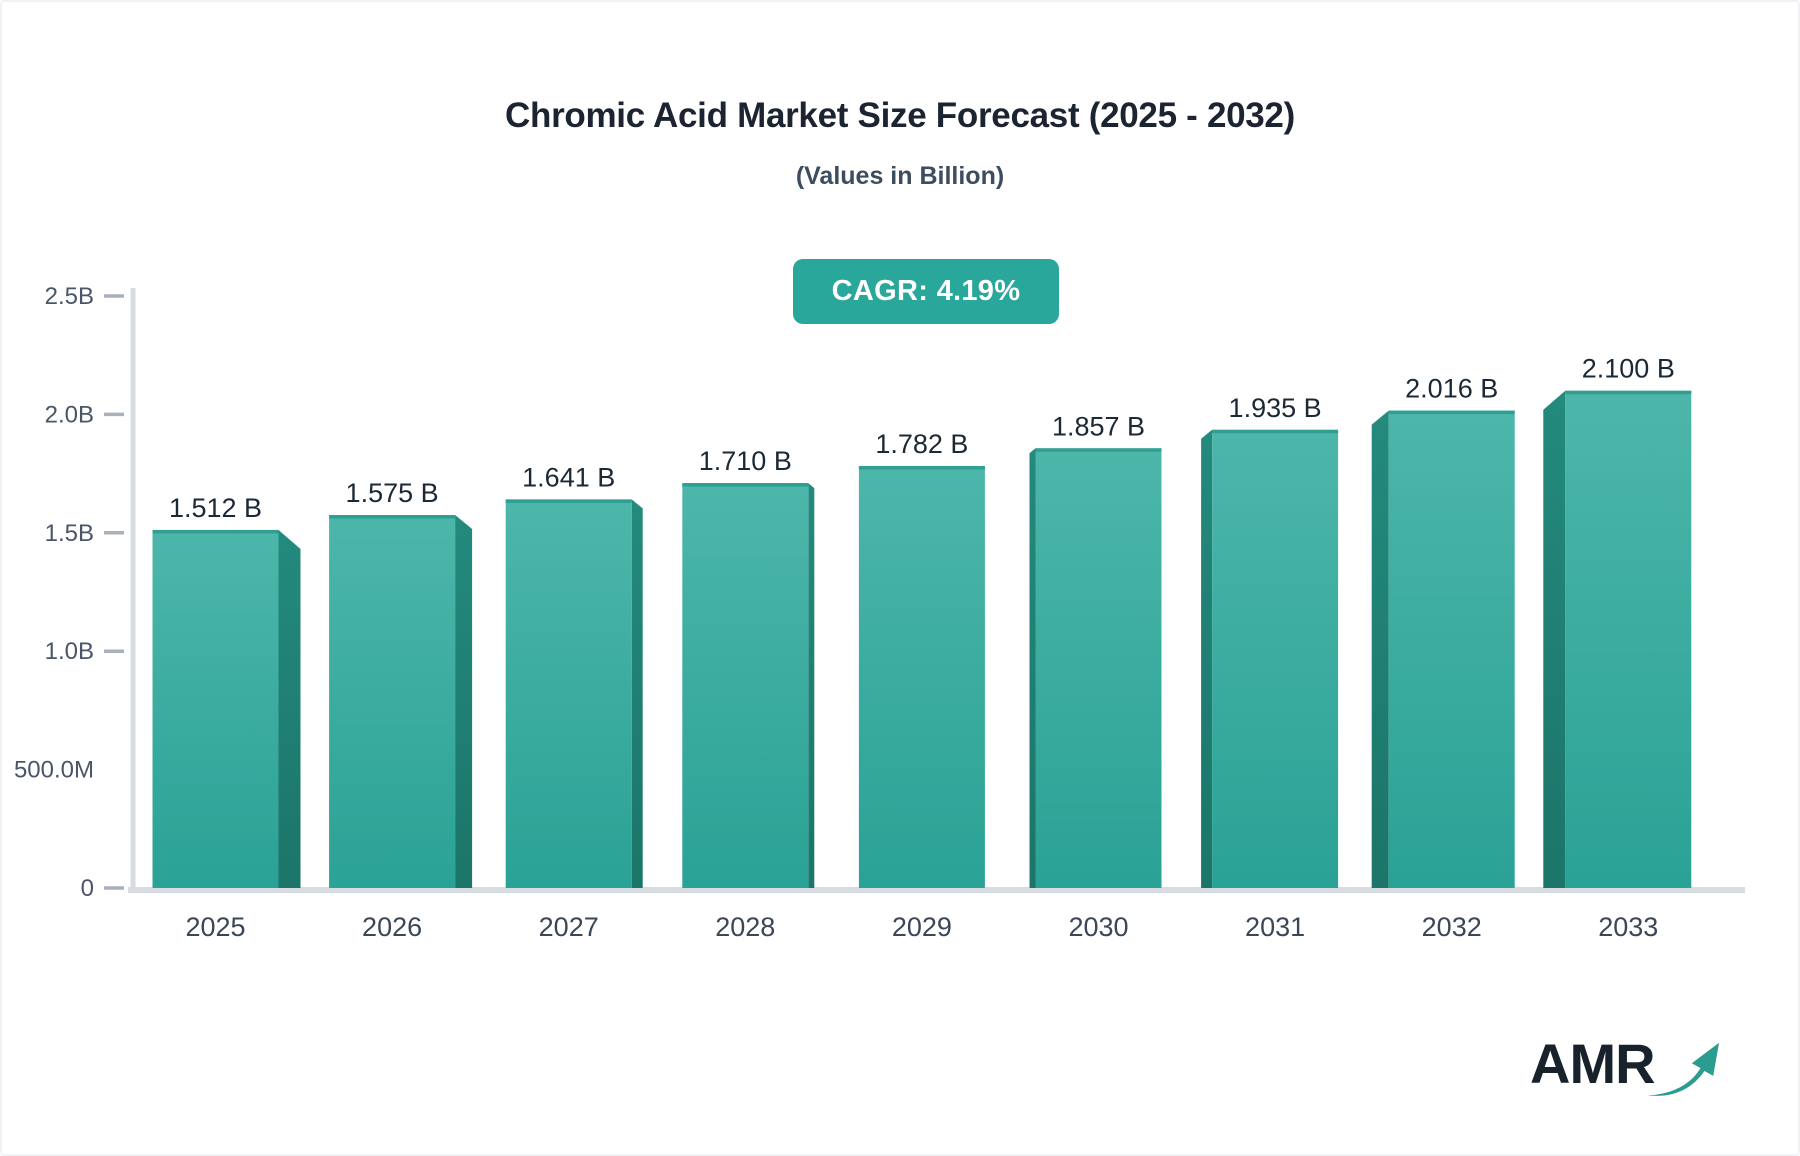 Image resolution: width=1800 pixels, height=1156 pixels. I want to click on amr-logo: AMR, so click(1625, 1070).